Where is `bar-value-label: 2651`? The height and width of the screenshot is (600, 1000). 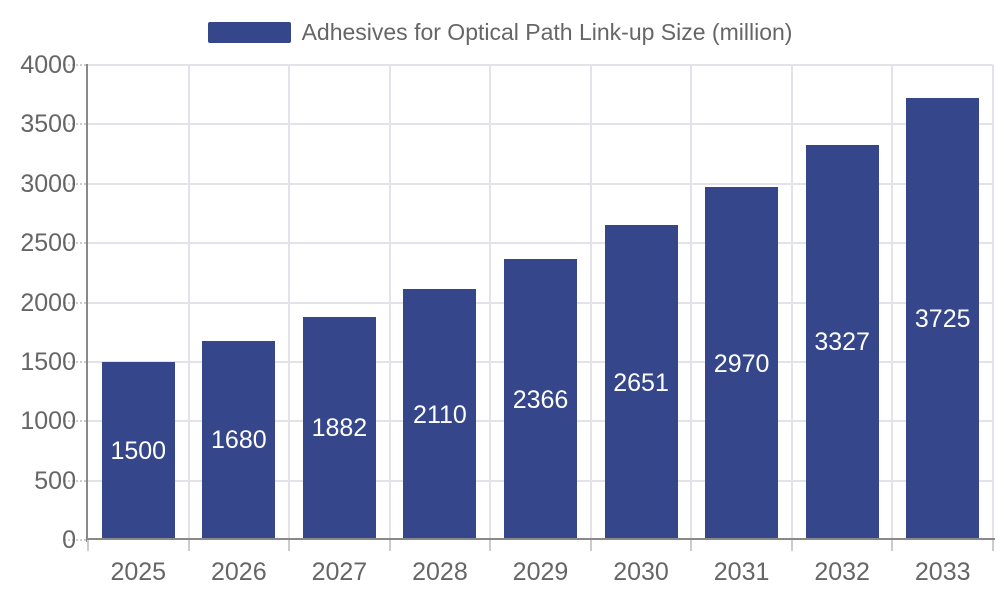
bar-value-label: 2651 is located at coordinates (641, 382).